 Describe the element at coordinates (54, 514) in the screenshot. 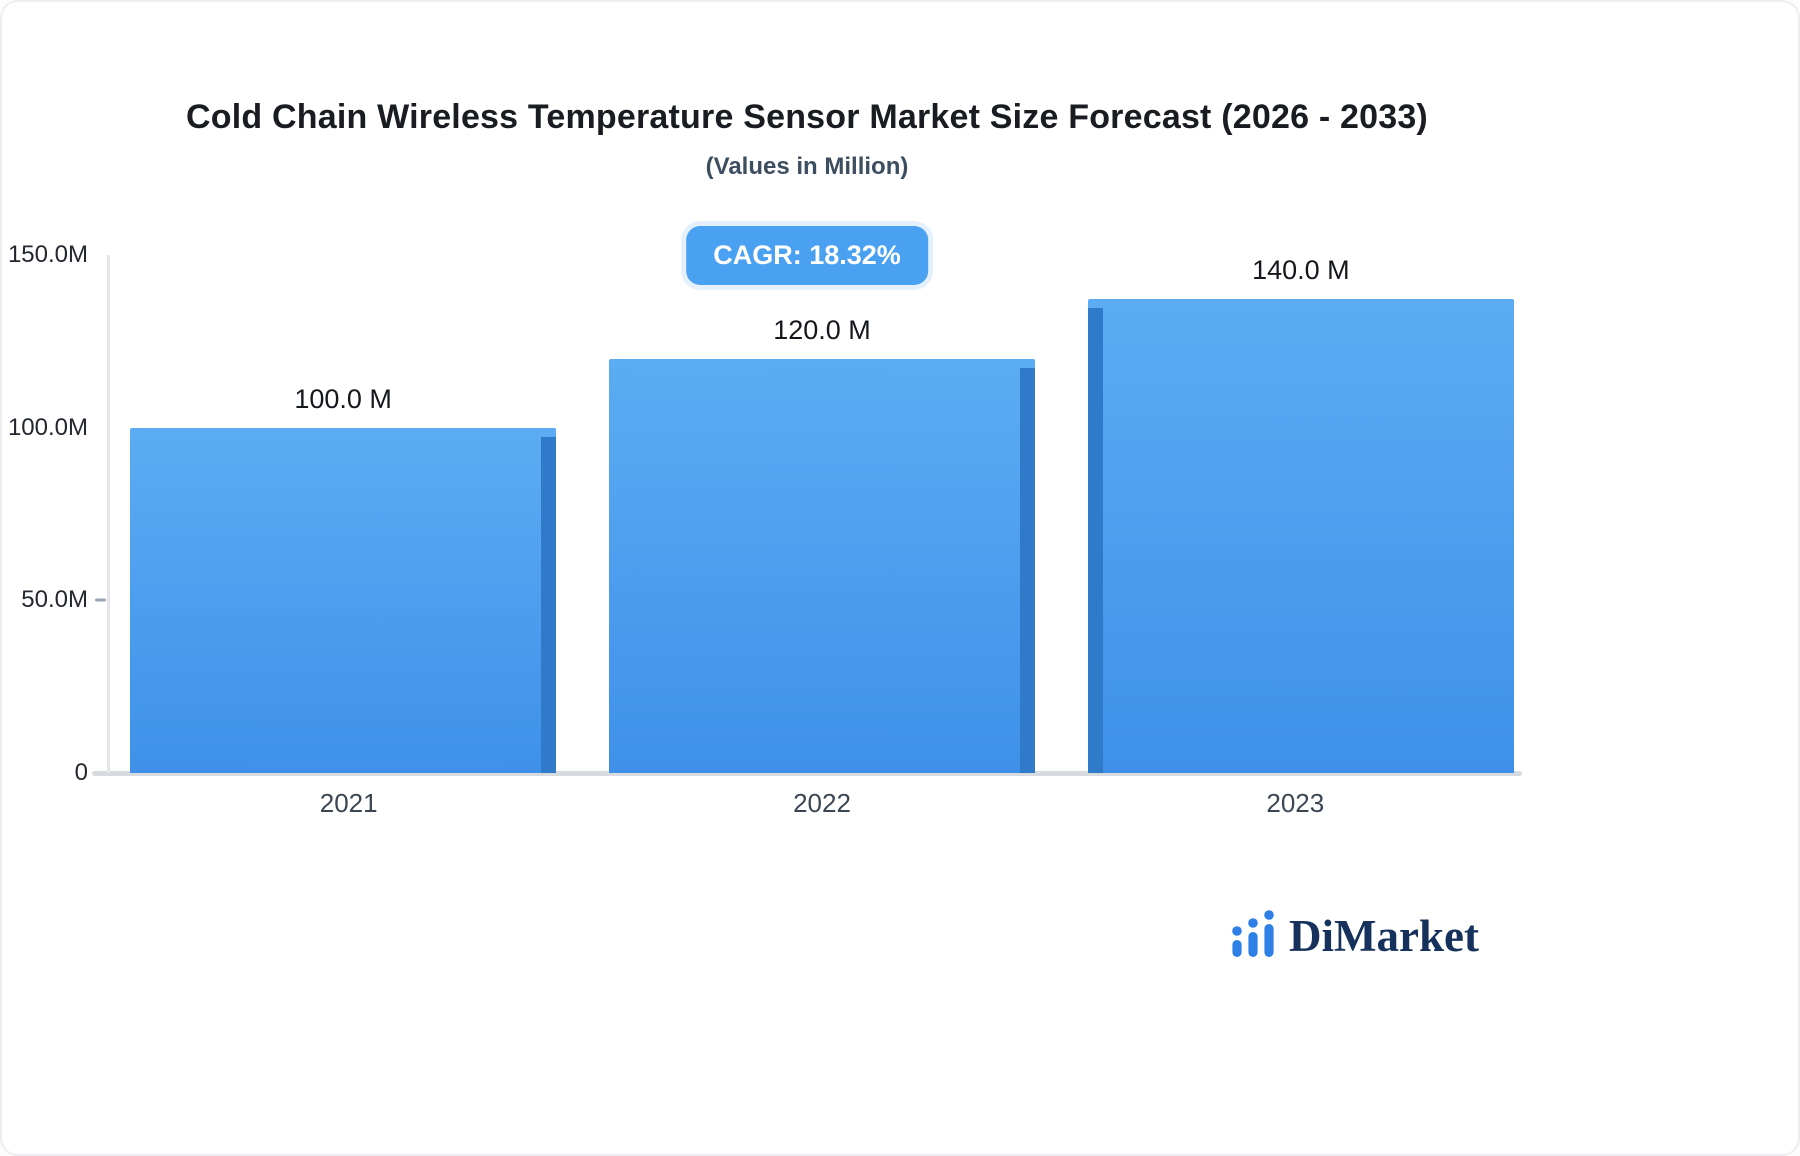

I see `y-axis: 150.0M 100.0M 50.0M 0` at that location.